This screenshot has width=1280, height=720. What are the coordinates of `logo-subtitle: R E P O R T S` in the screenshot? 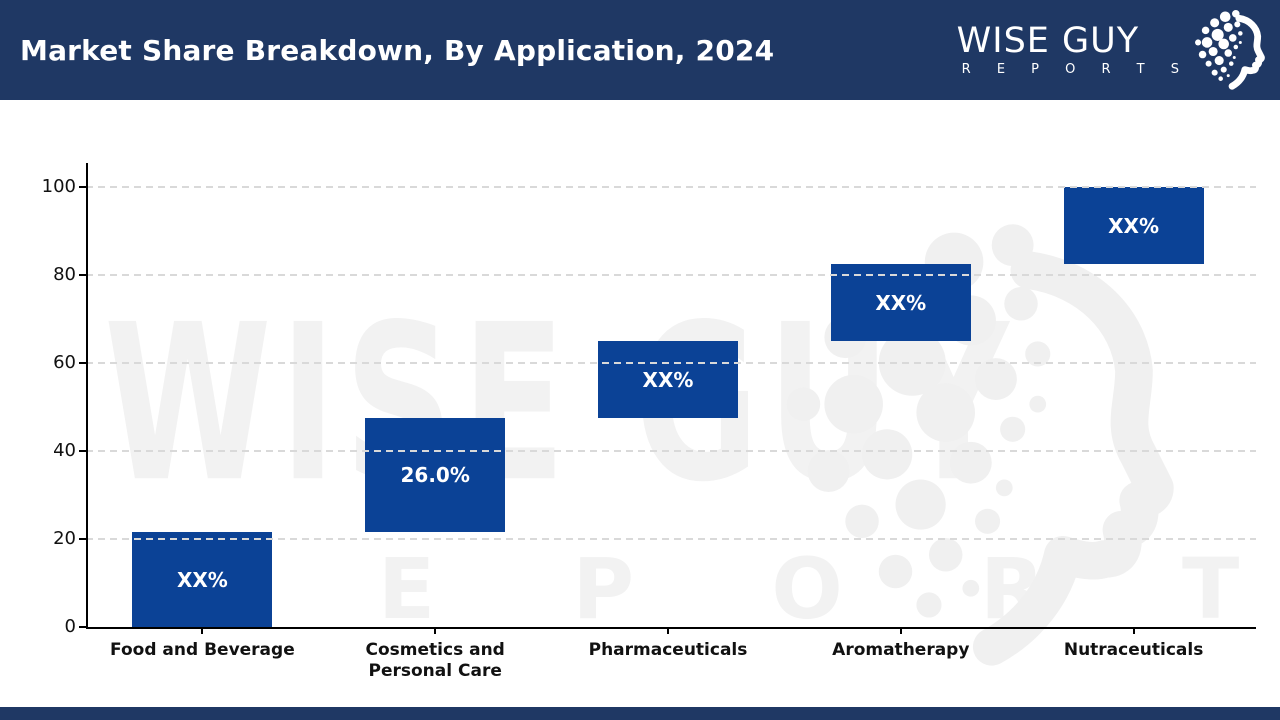 It's located at (1075, 69).